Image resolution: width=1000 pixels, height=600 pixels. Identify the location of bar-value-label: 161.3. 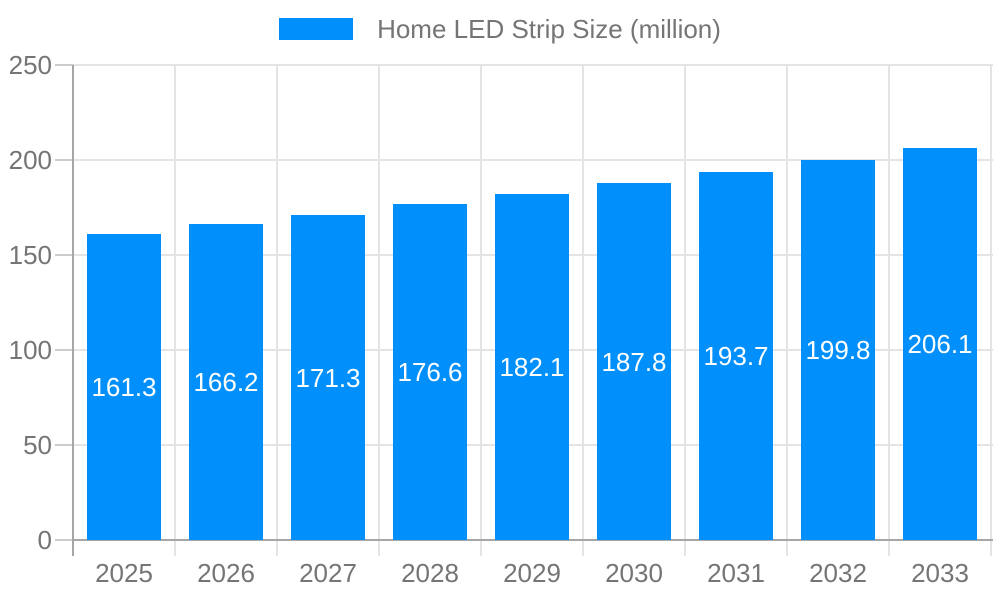
(124, 387).